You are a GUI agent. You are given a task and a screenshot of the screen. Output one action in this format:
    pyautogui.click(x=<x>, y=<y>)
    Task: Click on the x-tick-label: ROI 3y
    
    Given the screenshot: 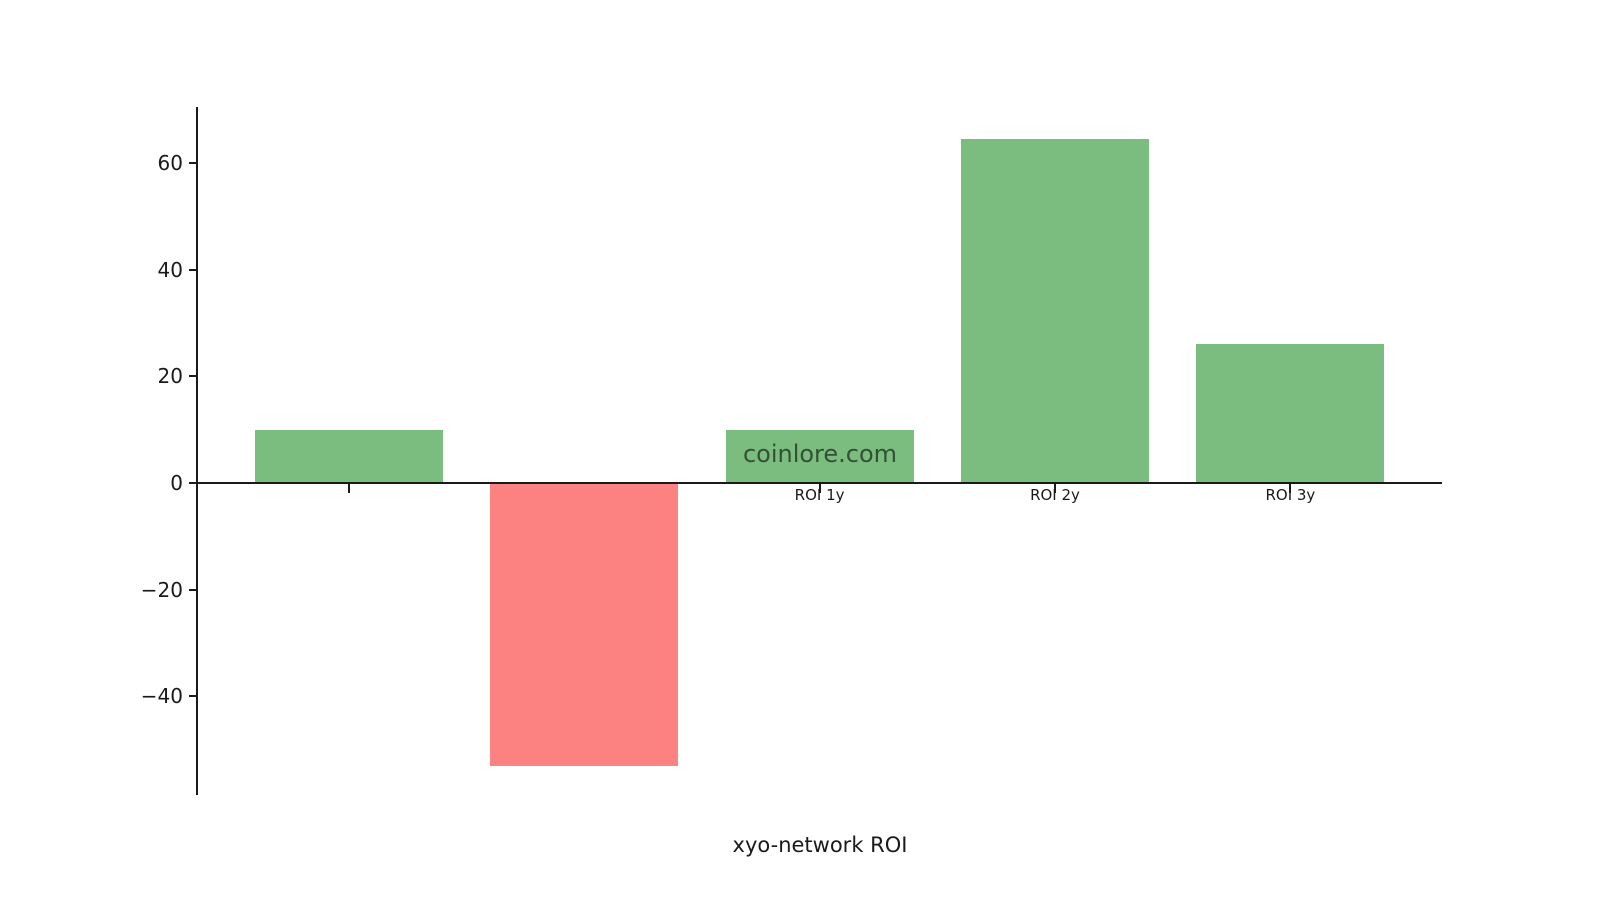 What is the action you would take?
    pyautogui.click(x=1290, y=495)
    